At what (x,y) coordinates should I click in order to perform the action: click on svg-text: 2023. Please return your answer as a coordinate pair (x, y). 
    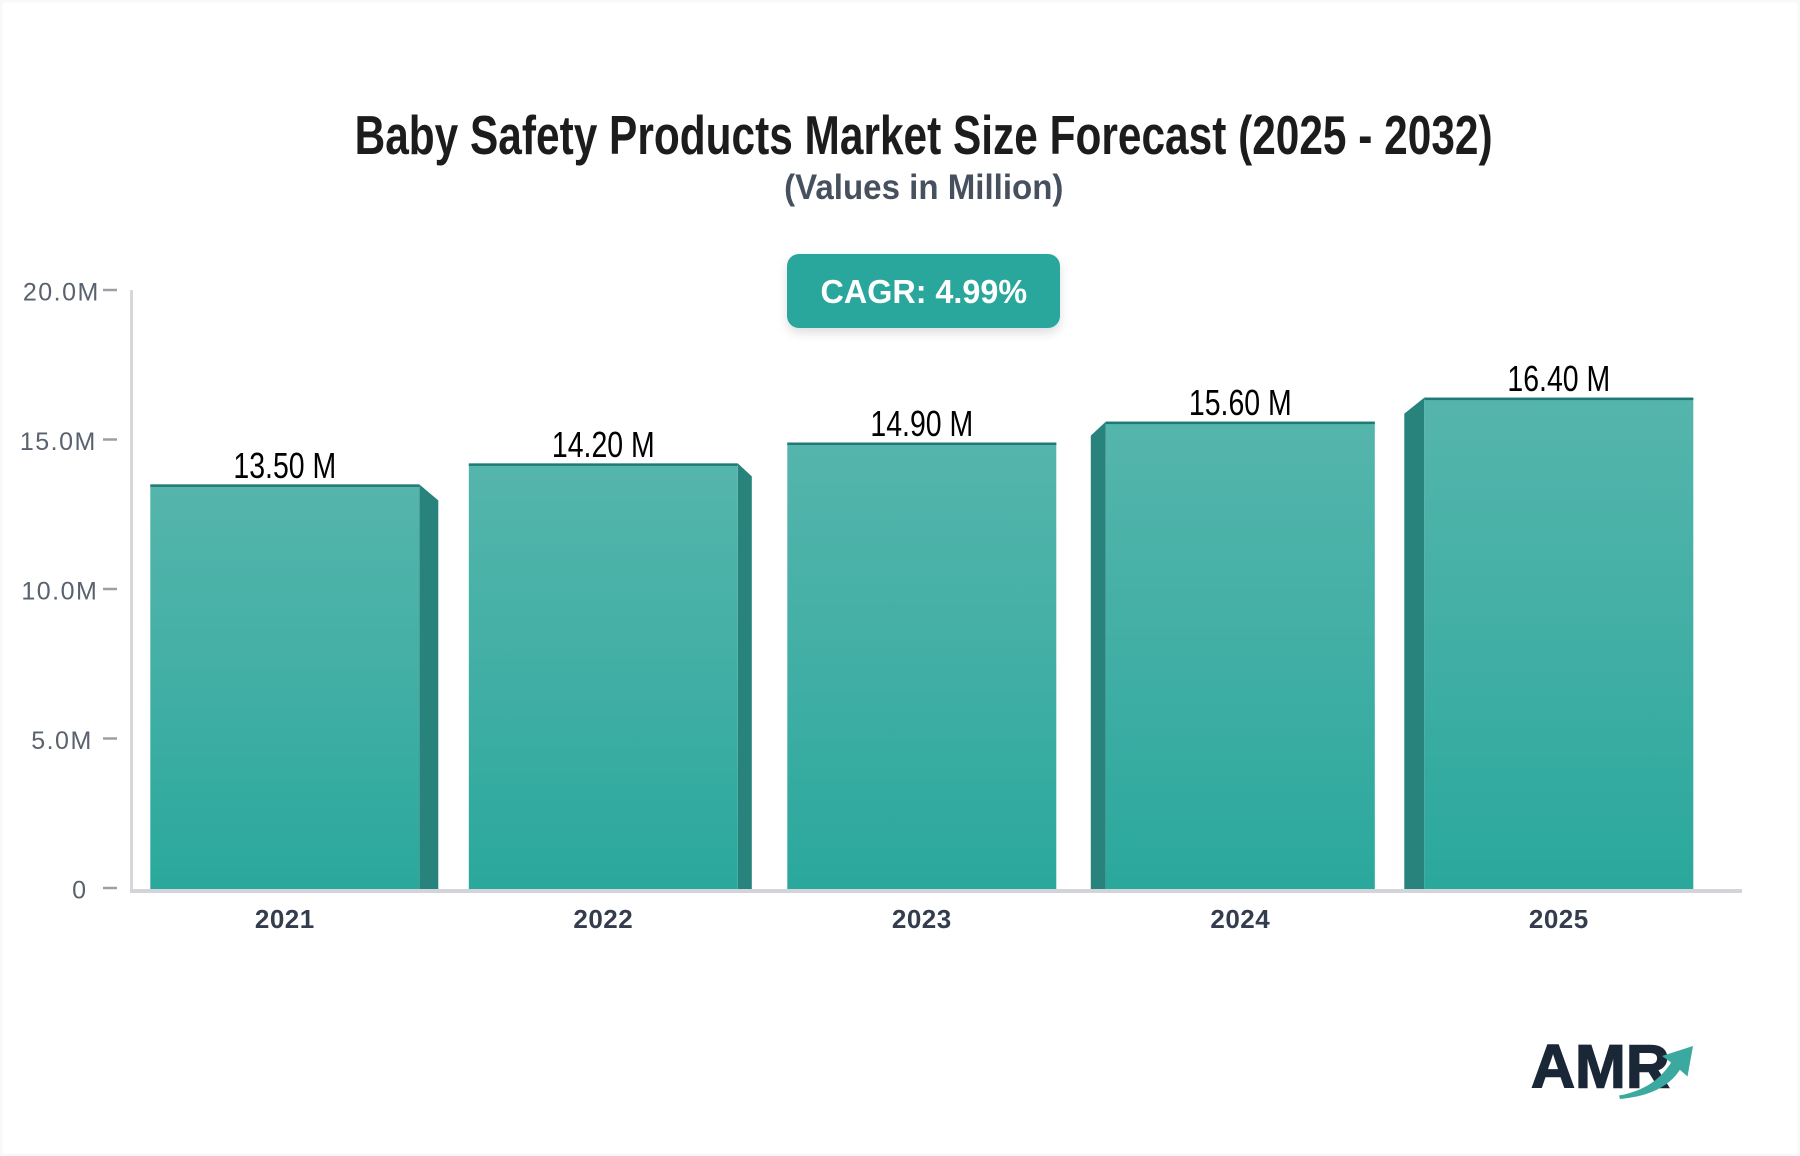
    Looking at the image, I should click on (922, 919).